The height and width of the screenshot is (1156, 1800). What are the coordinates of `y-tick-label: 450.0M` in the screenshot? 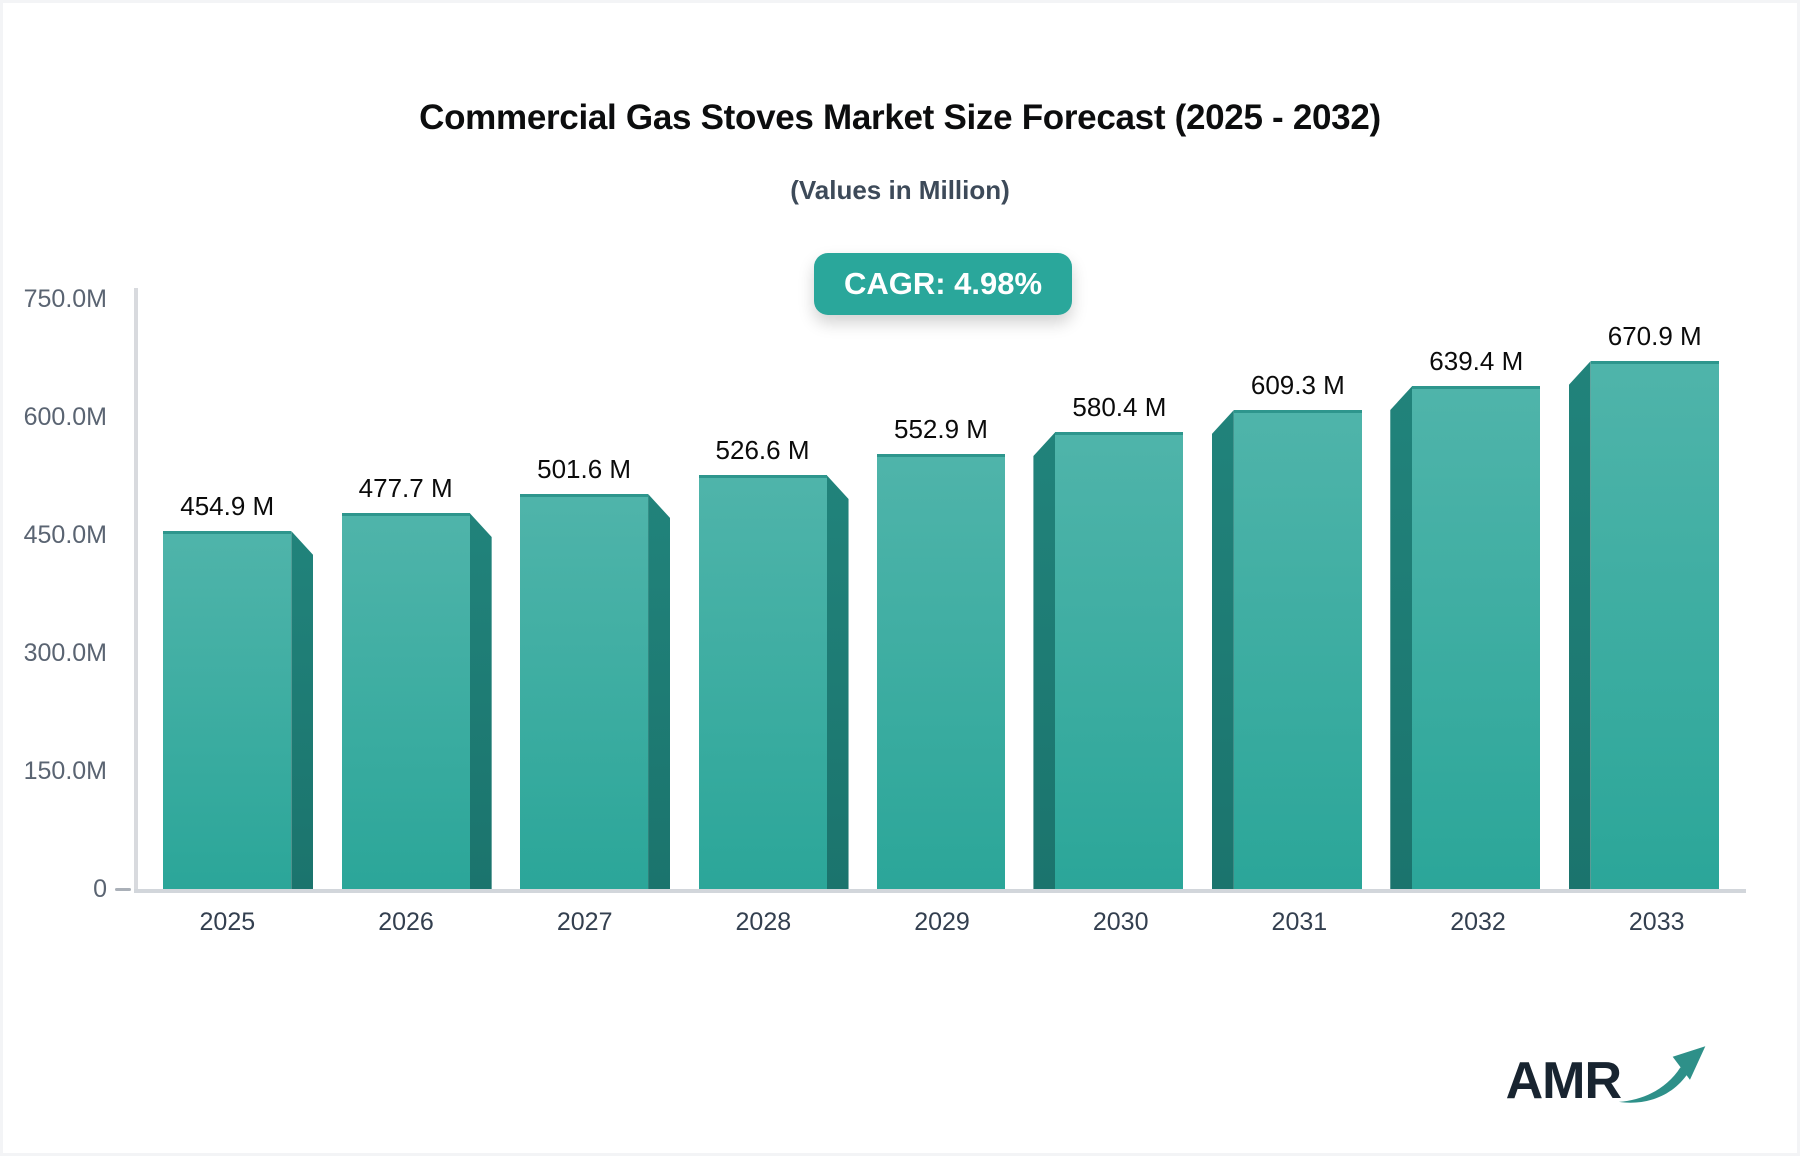 It's located at (65, 535).